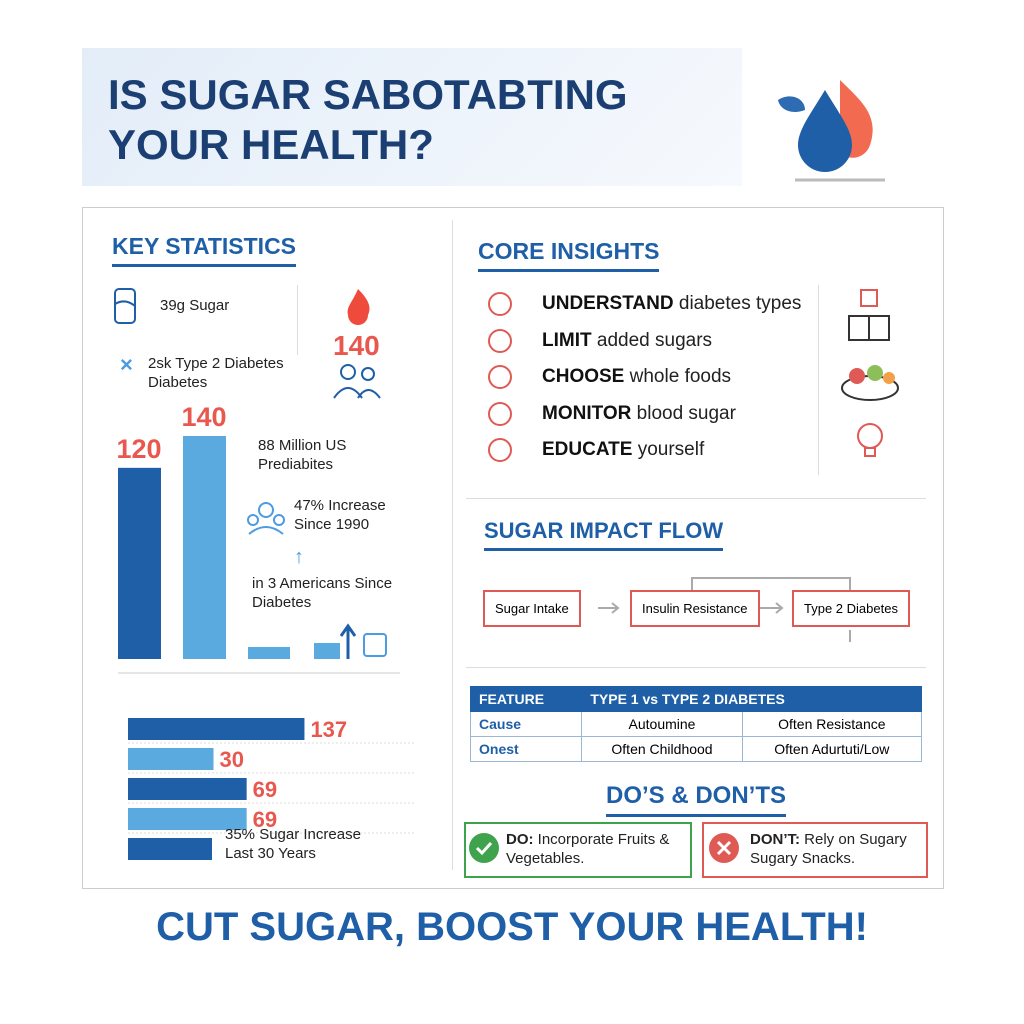 The image size is (1024, 1024). What do you see at coordinates (583, 377) in the screenshot?
I see `insight-keyword: CHOOSE` at bounding box center [583, 377].